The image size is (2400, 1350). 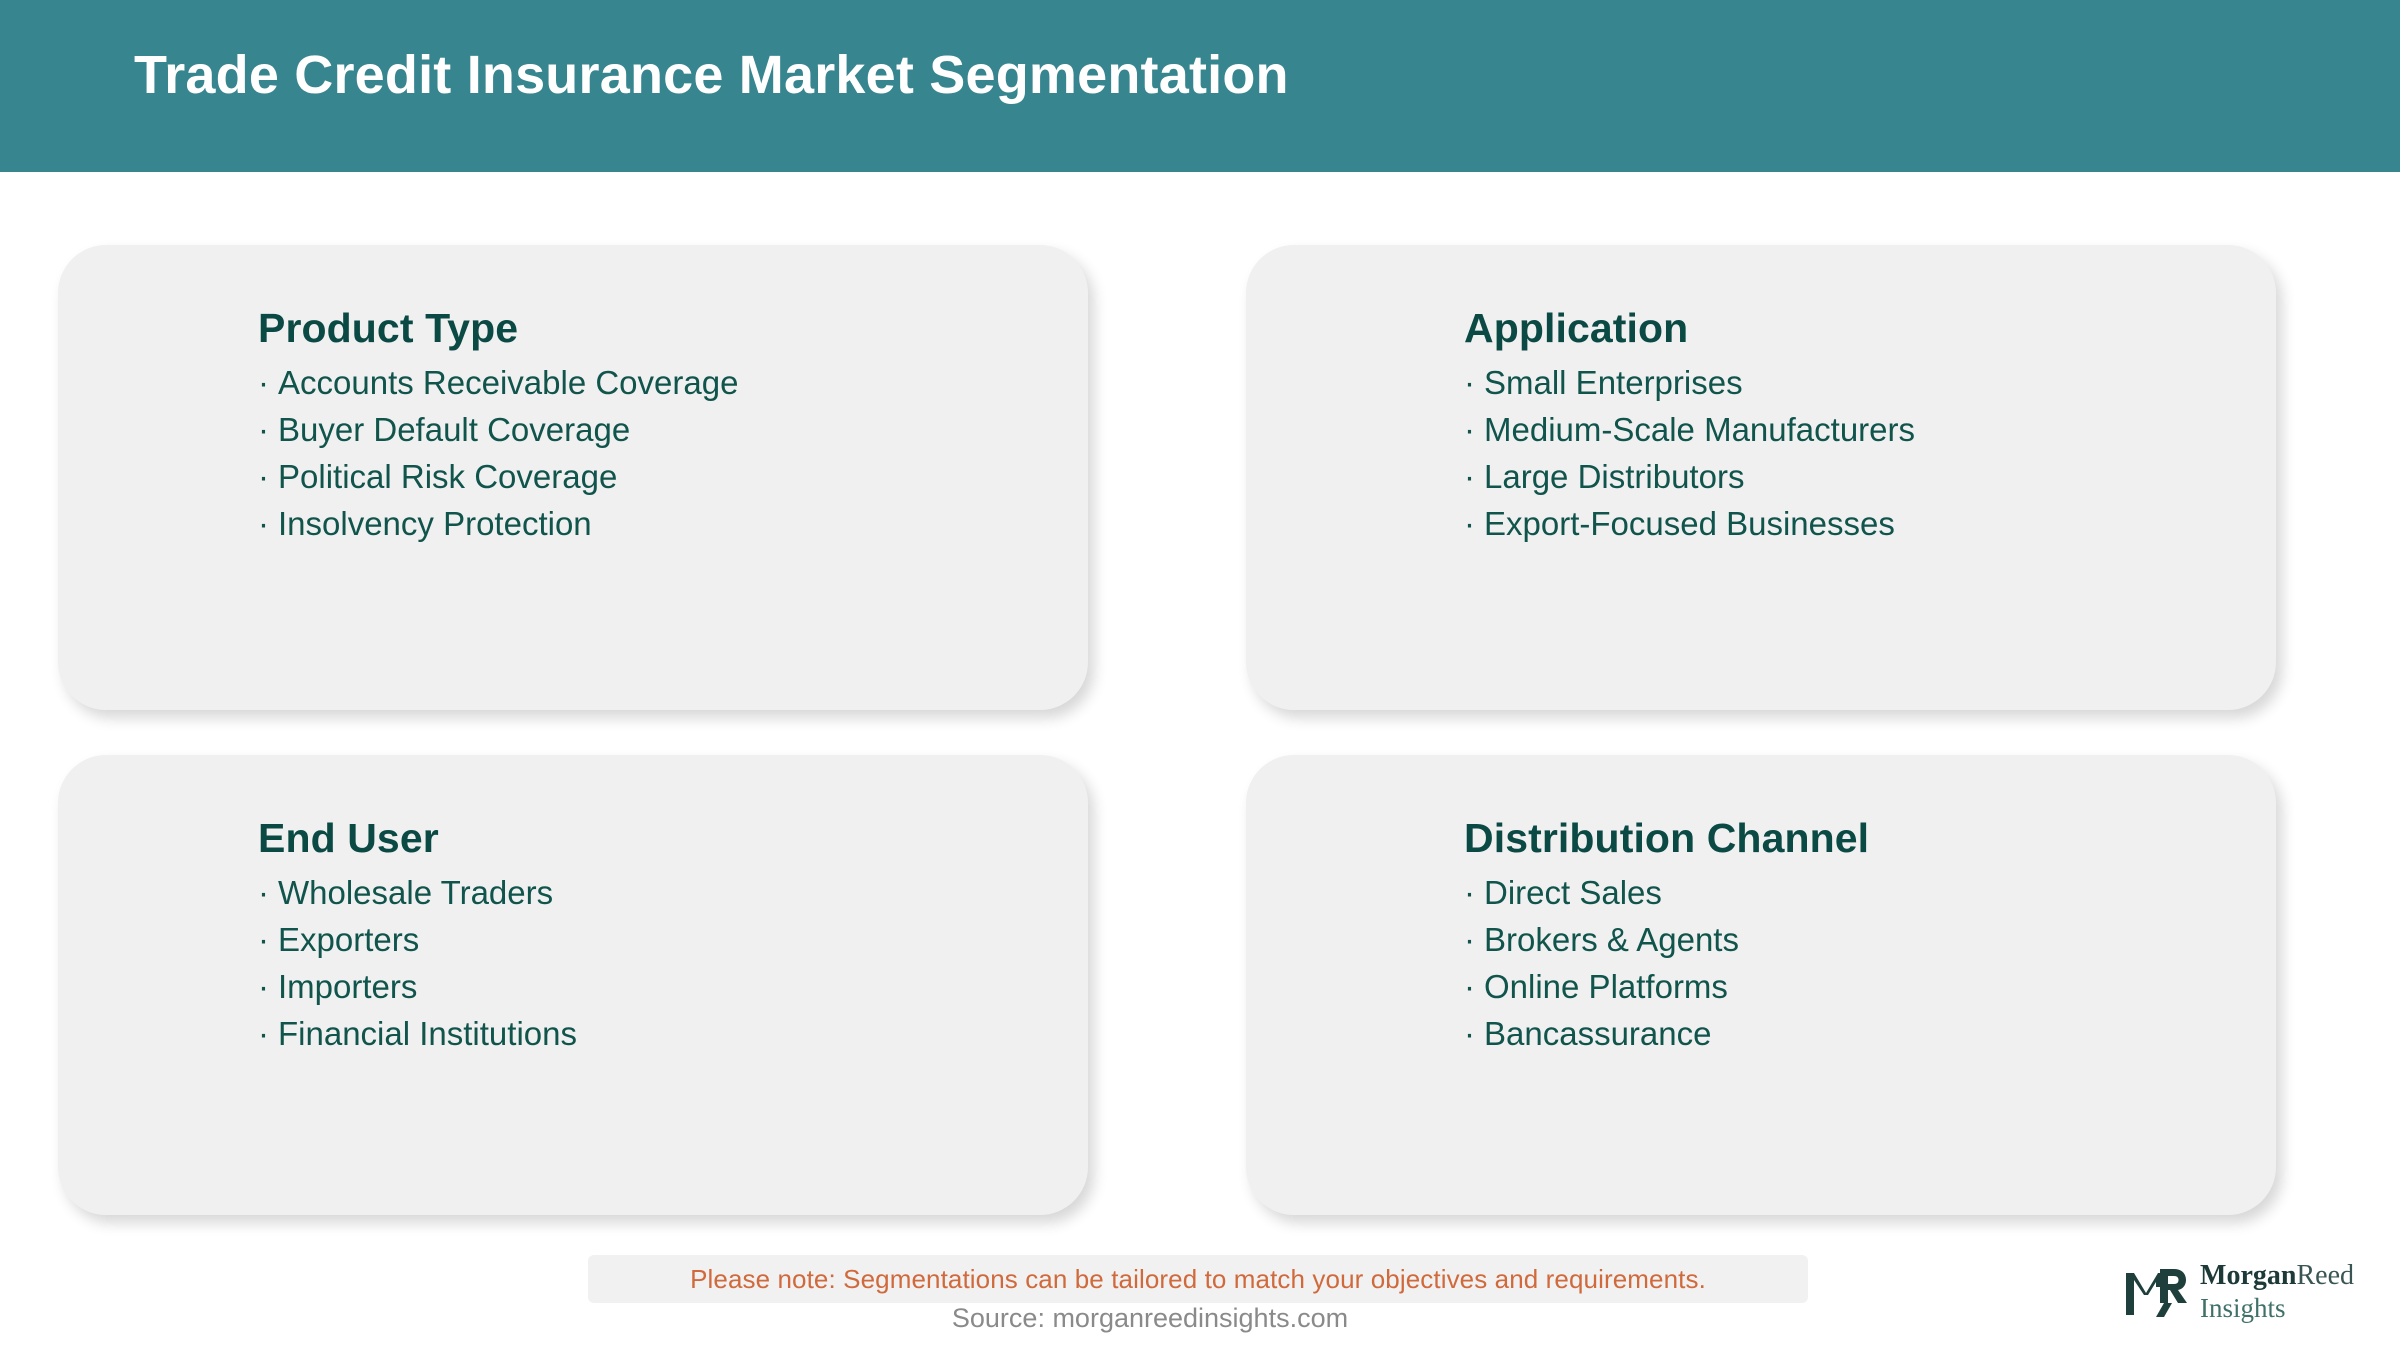 What do you see at coordinates (427, 1033) in the screenshot?
I see `list-item-label: Financial Institutions` at bounding box center [427, 1033].